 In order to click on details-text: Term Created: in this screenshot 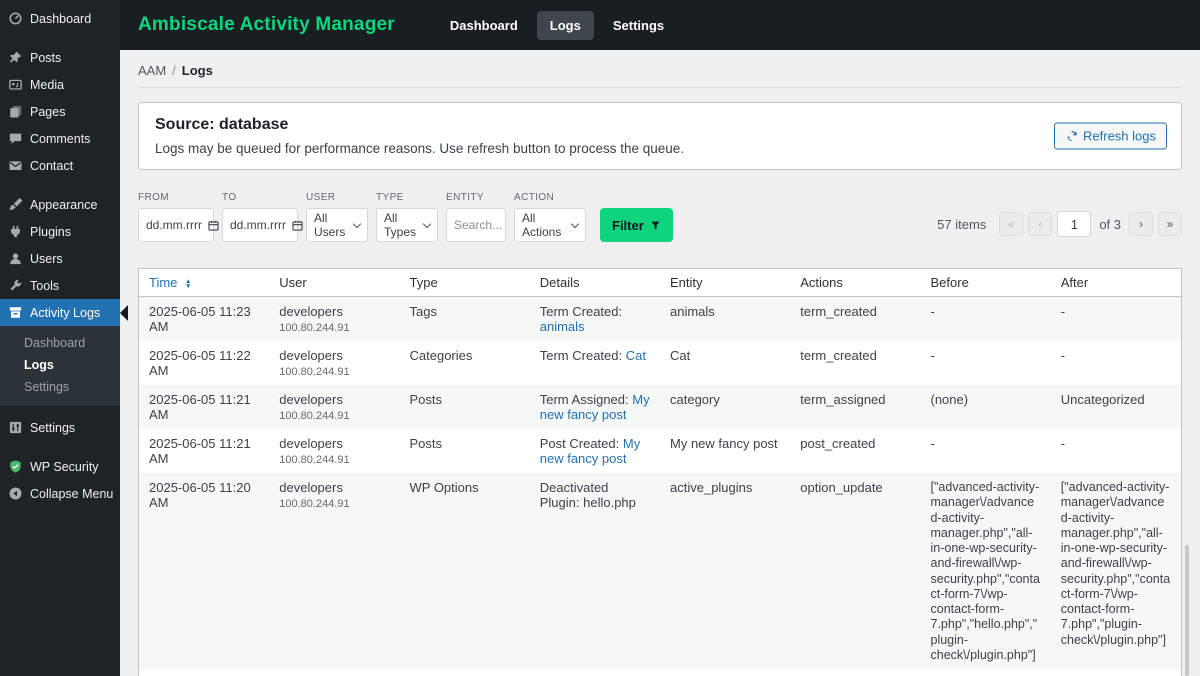, I will do `click(581, 311)`.